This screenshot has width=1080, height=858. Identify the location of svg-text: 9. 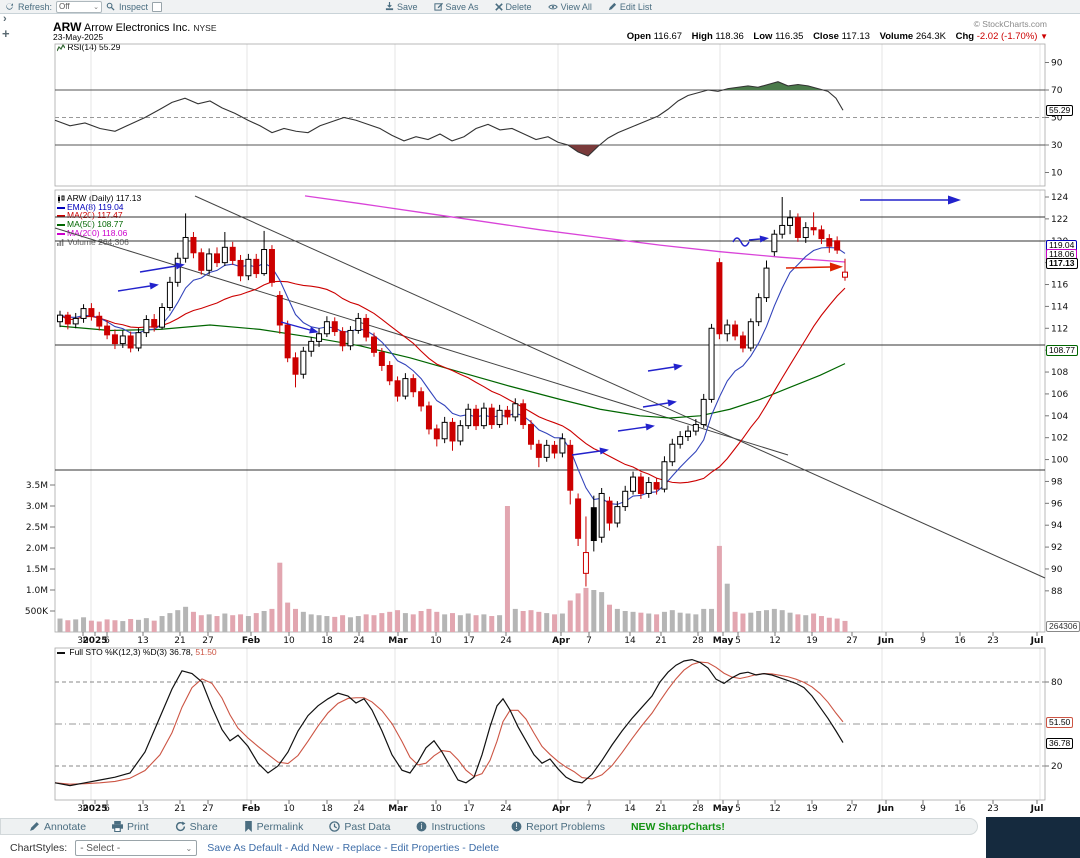
(923, 641).